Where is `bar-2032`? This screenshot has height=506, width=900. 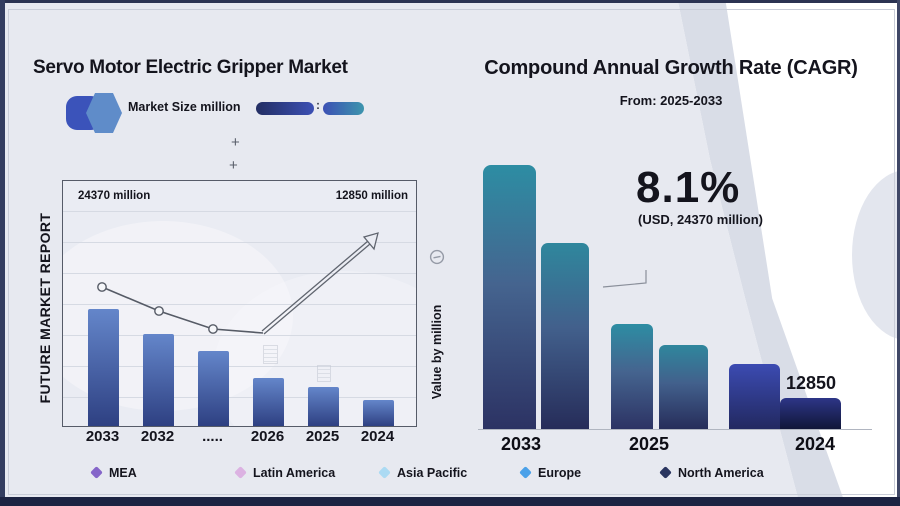 bar-2032 is located at coordinates (158, 380).